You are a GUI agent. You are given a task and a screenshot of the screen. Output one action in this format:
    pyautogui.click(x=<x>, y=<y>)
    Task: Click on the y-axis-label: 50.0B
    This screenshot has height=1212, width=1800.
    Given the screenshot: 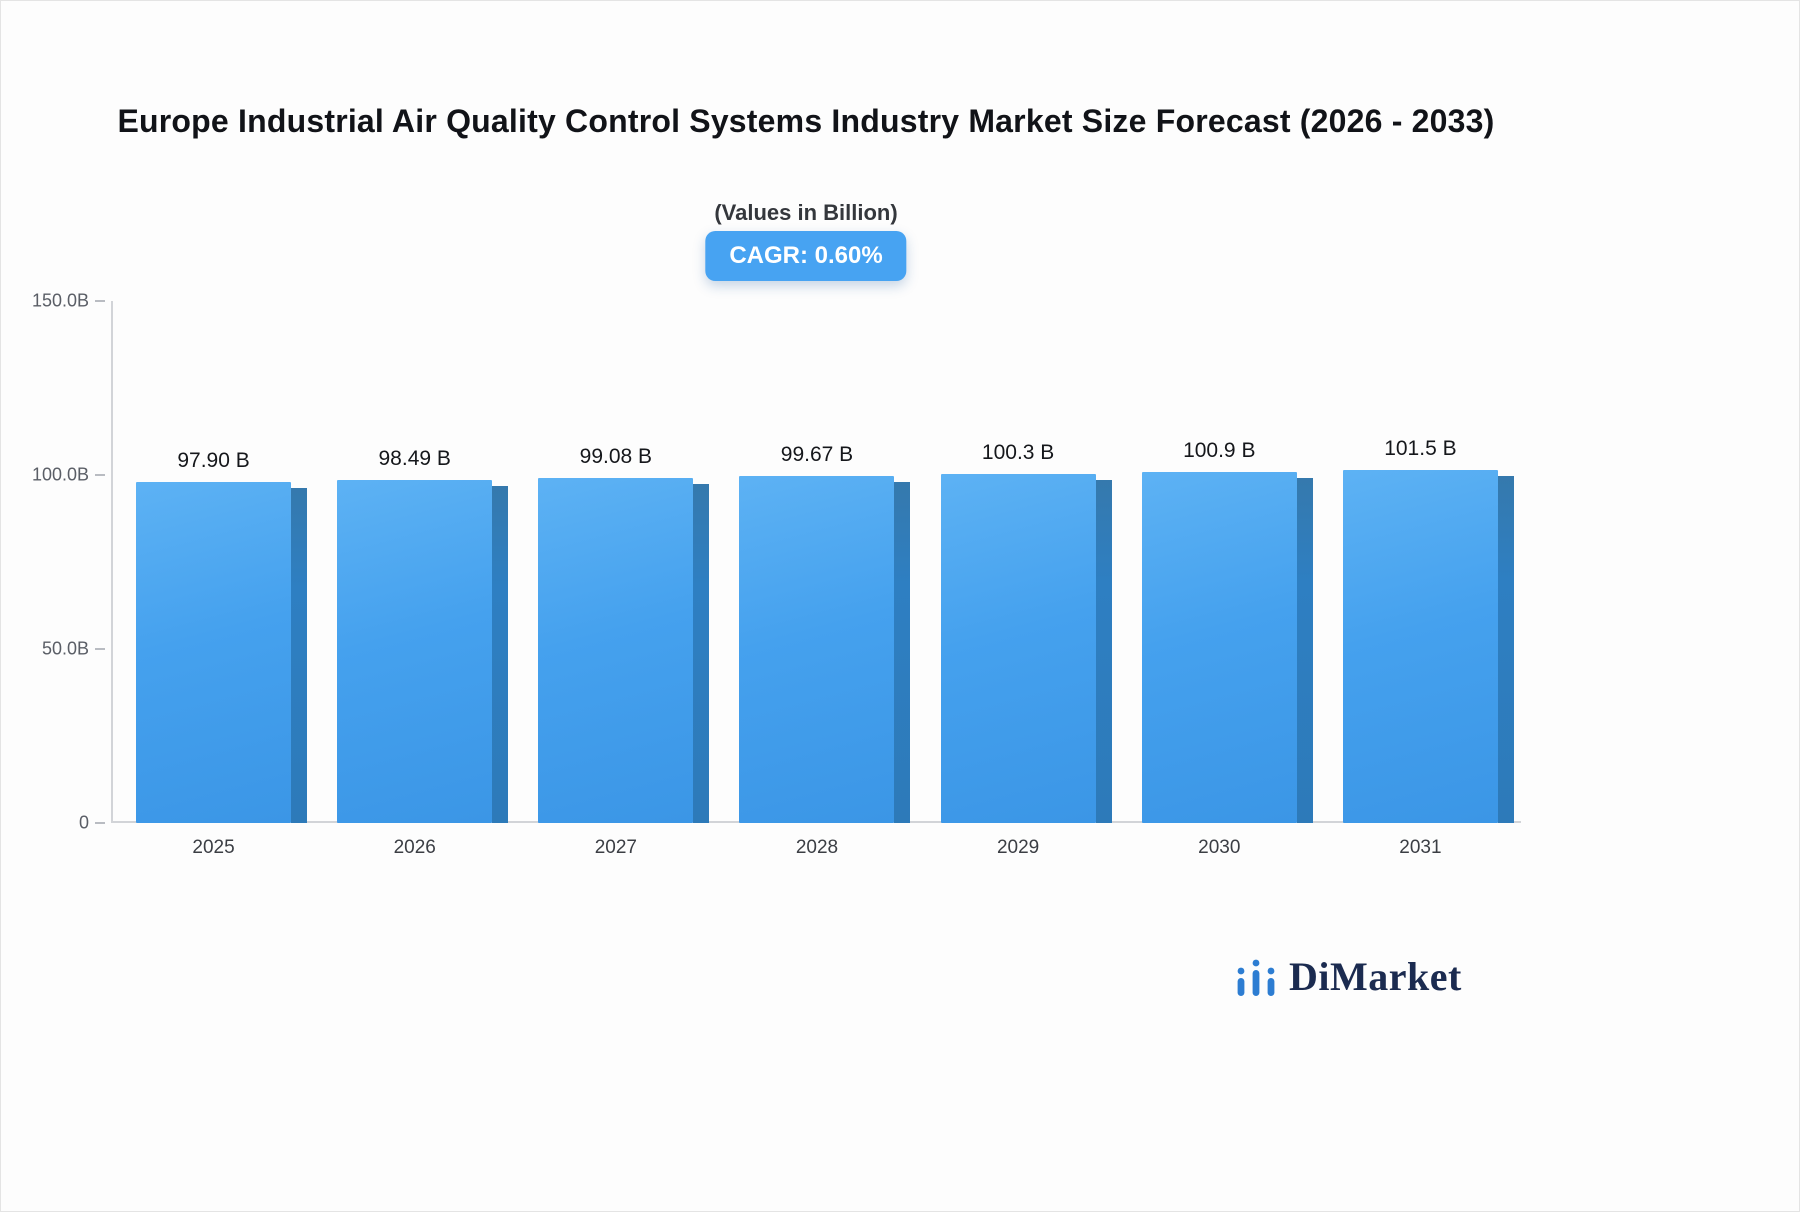 What is the action you would take?
    pyautogui.click(x=65, y=648)
    